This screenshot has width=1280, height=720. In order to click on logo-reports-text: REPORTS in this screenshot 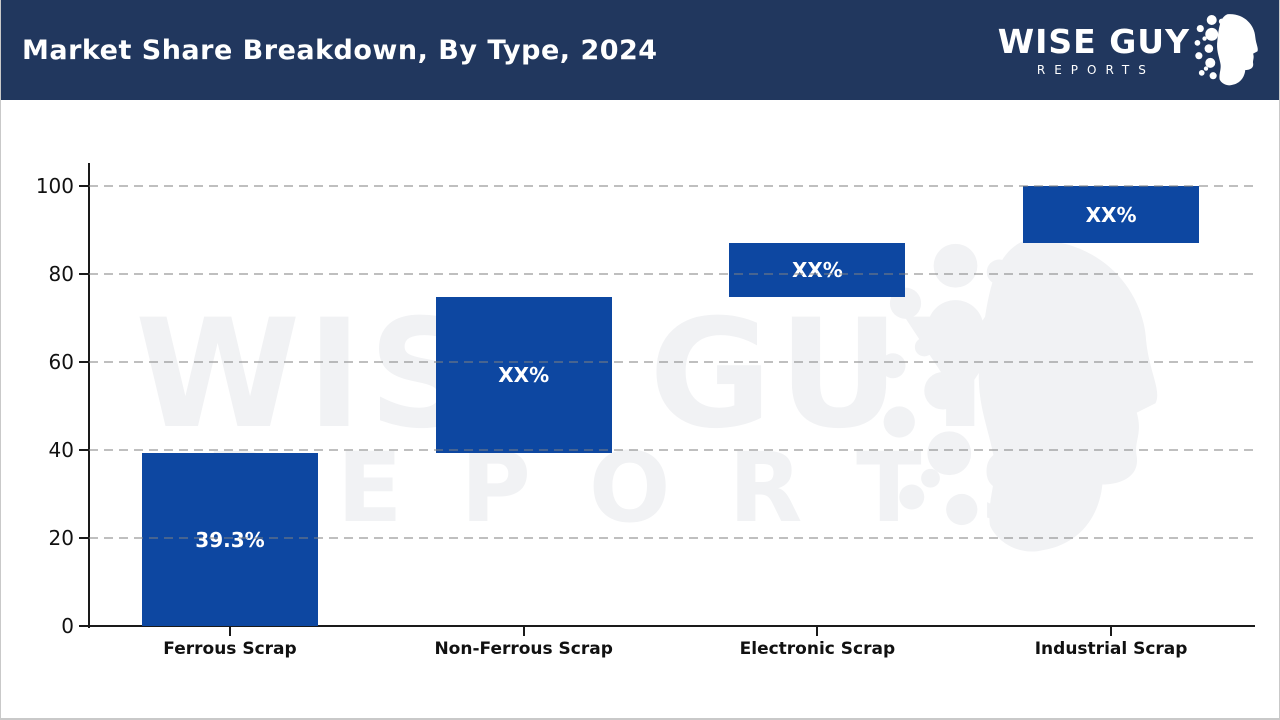, I will do `click(1095, 70)`.